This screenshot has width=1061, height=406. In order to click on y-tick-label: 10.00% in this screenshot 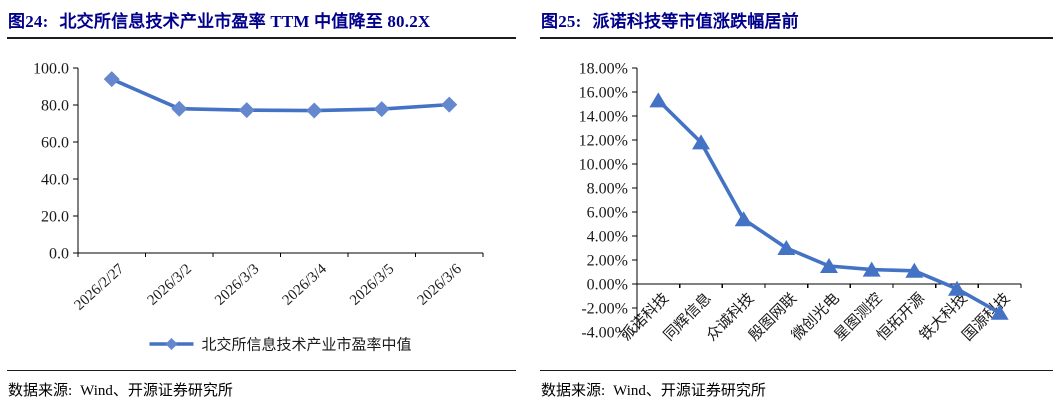, I will do `click(603, 165)`.